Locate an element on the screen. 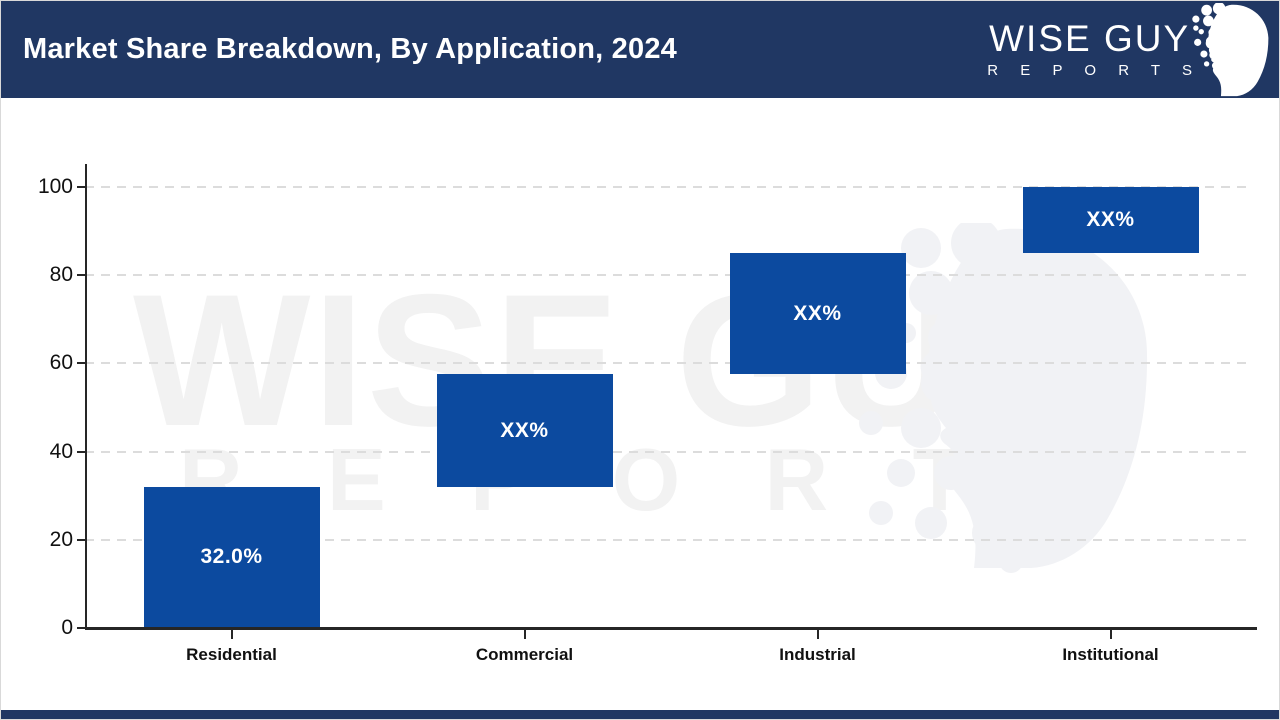 The height and width of the screenshot is (720, 1280). brand-logo-text: WISE GUY R E P O R T S is located at coordinates (1089, 49).